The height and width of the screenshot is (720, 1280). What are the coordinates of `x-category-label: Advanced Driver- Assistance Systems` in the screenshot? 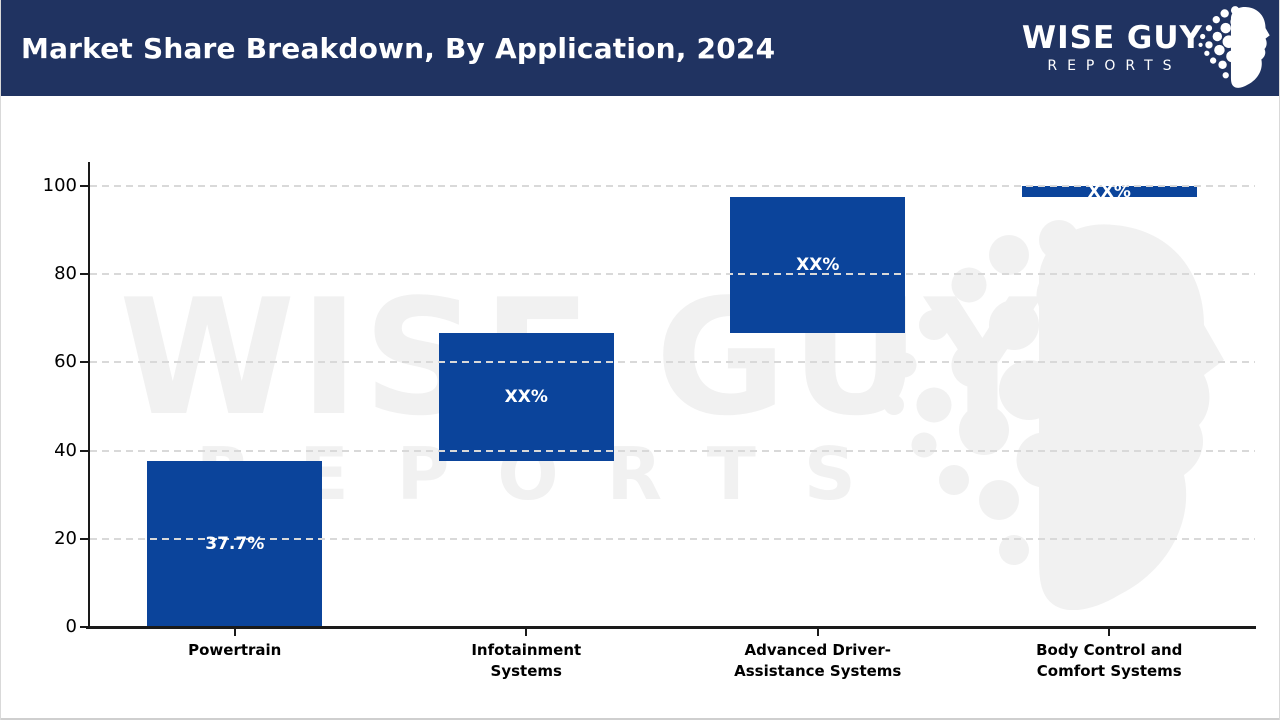 It's located at (818, 660).